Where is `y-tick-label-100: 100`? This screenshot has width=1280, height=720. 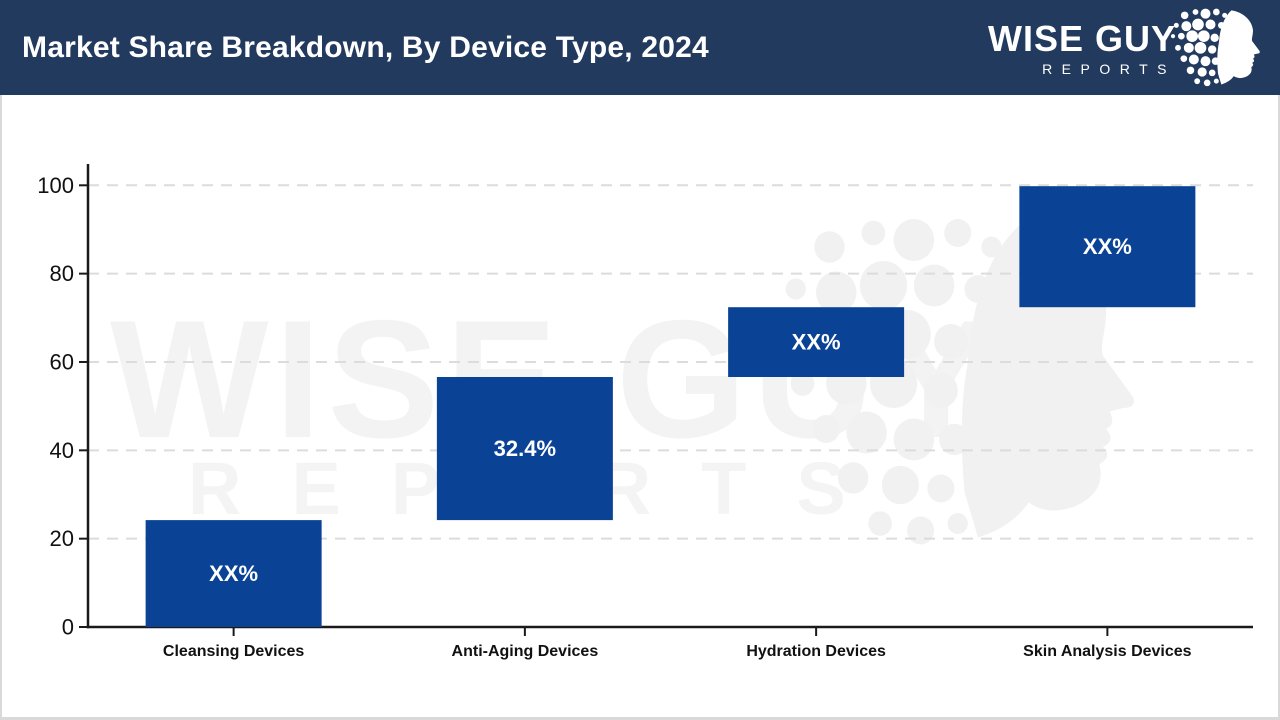 y-tick-label-100: 100 is located at coordinates (55, 185).